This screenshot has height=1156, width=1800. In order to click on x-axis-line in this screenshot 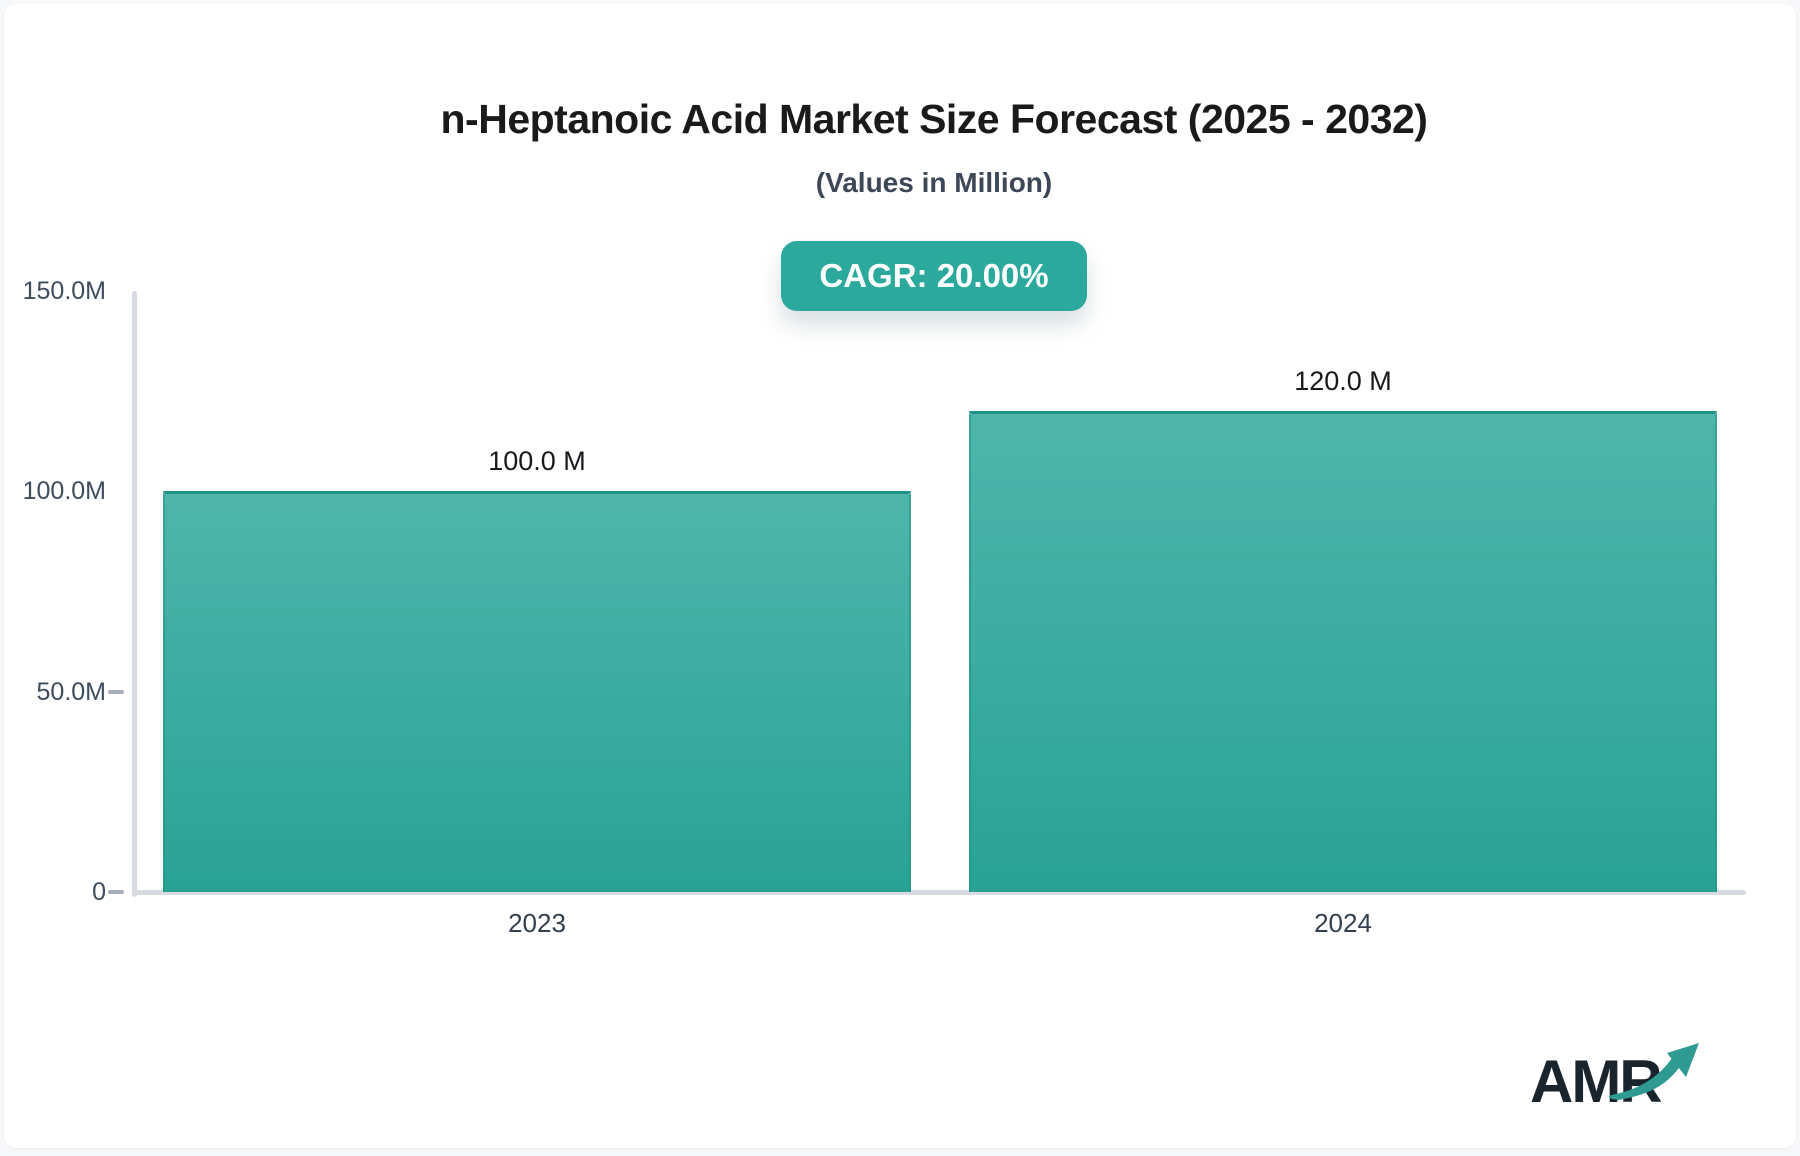, I will do `click(939, 892)`.